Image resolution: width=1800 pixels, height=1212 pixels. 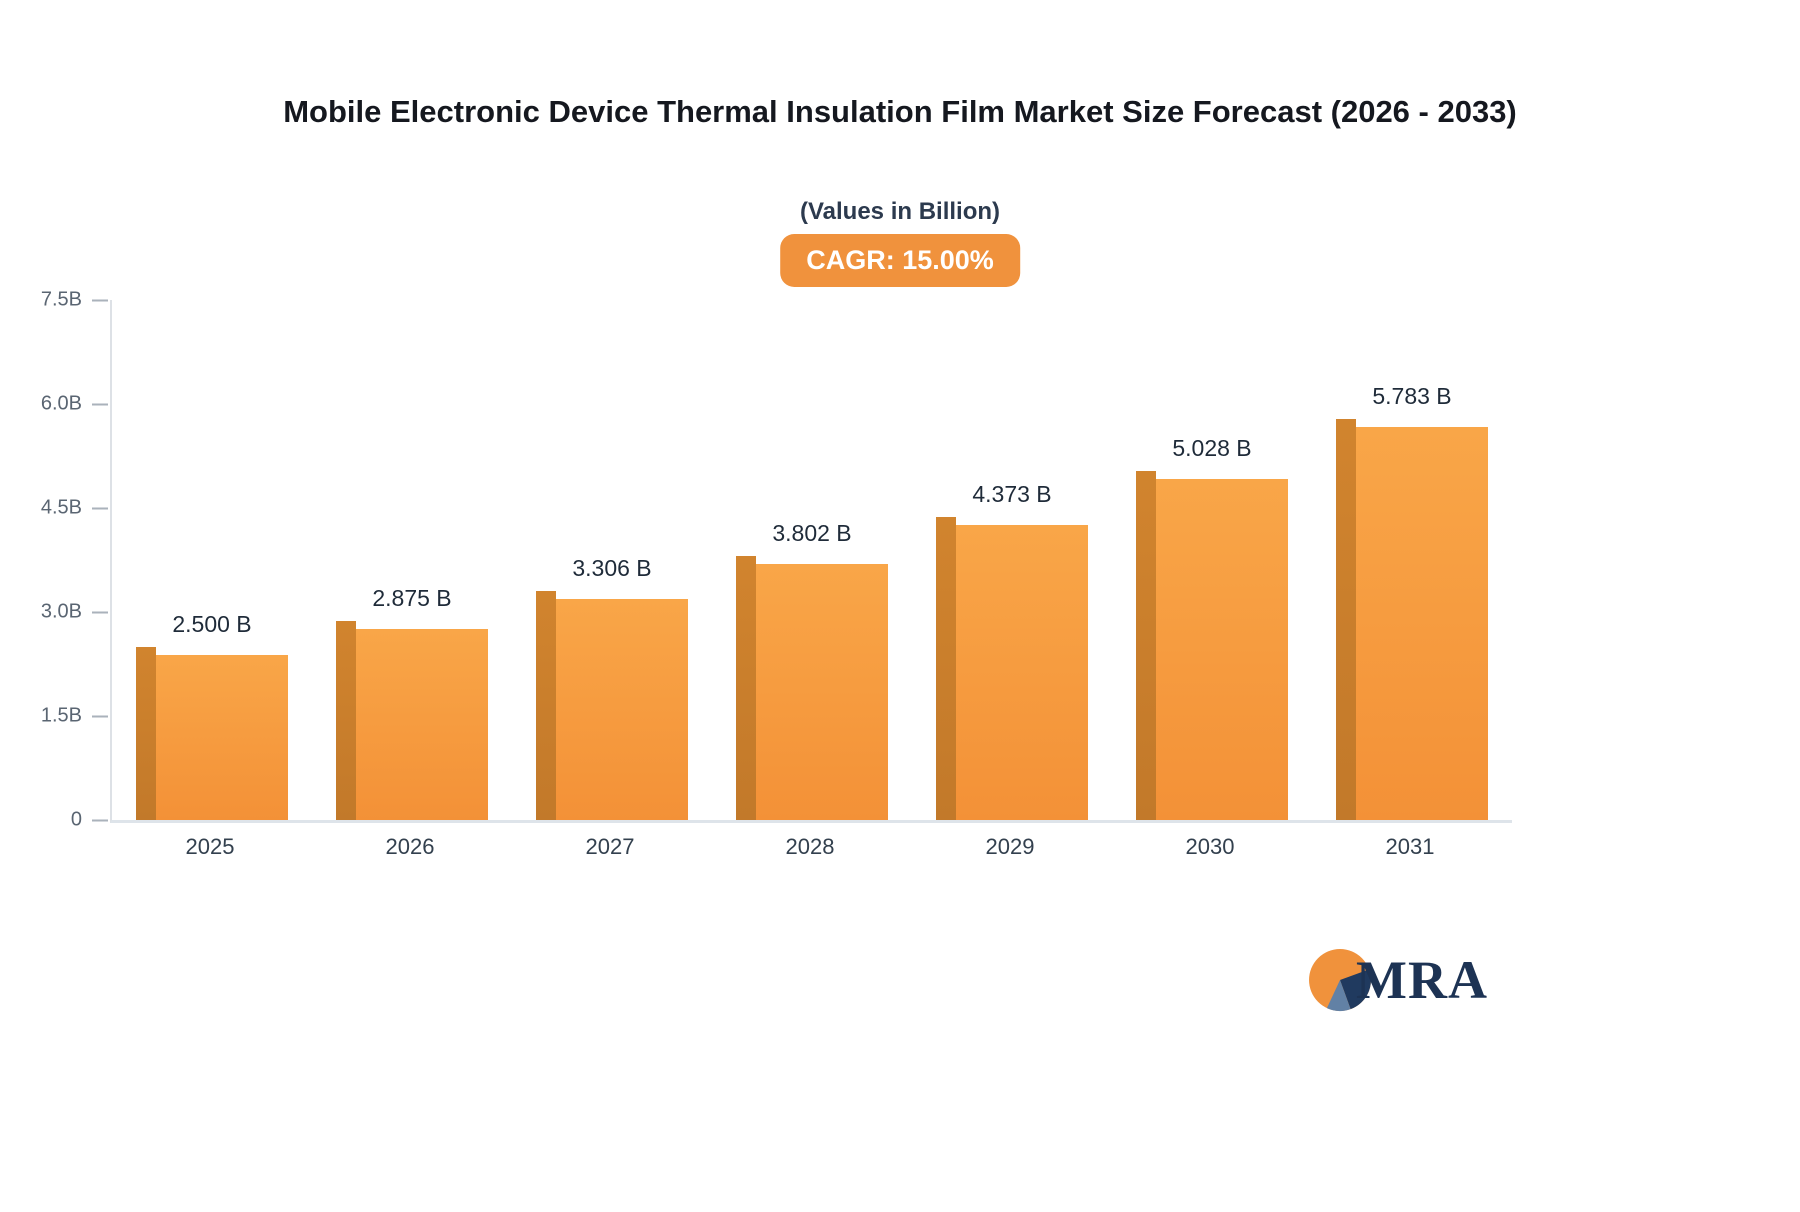 I want to click on y-axis: 7.5B 6.0B 4.5B 3.0B 1.5B 0, so click(x=54, y=560).